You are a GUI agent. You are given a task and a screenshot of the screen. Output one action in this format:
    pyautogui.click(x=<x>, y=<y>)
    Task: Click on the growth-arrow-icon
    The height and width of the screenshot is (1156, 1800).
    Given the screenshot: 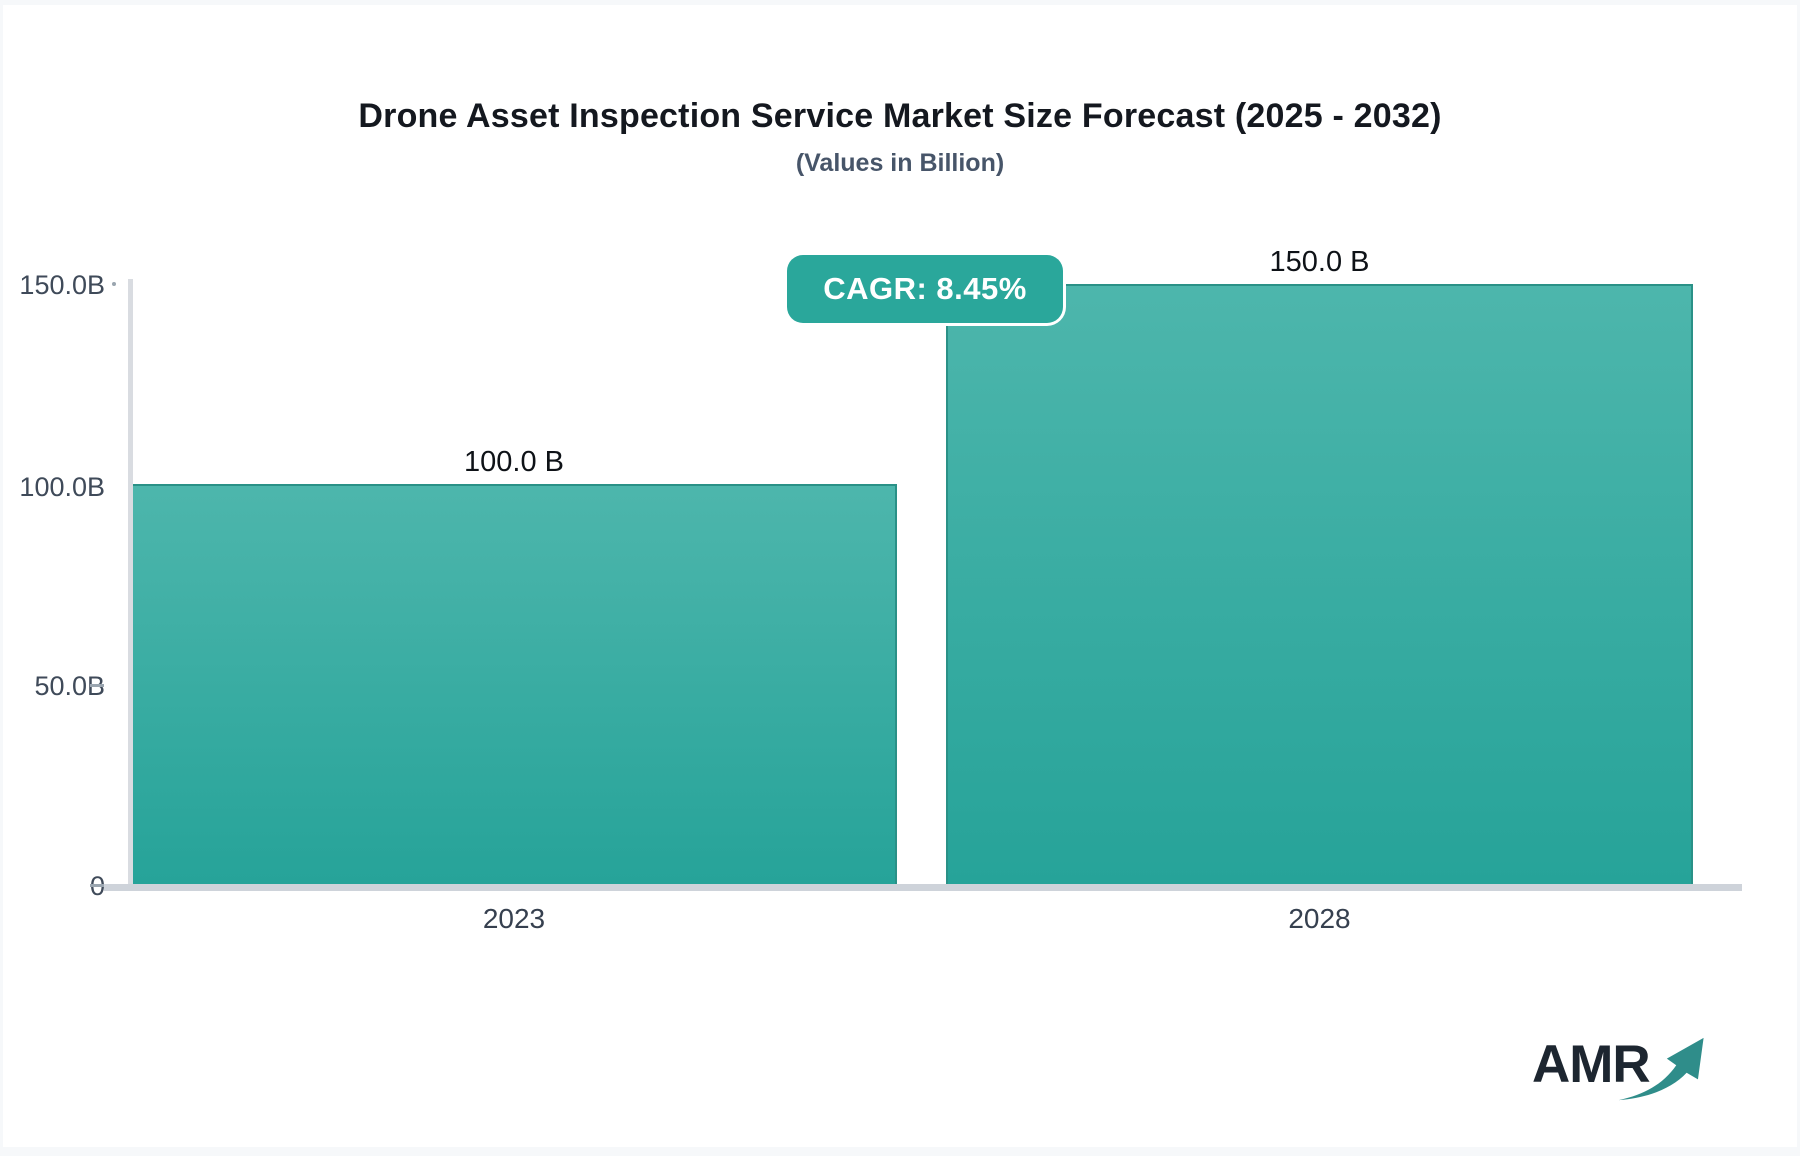 What is the action you would take?
    pyautogui.click(x=1661, y=1069)
    